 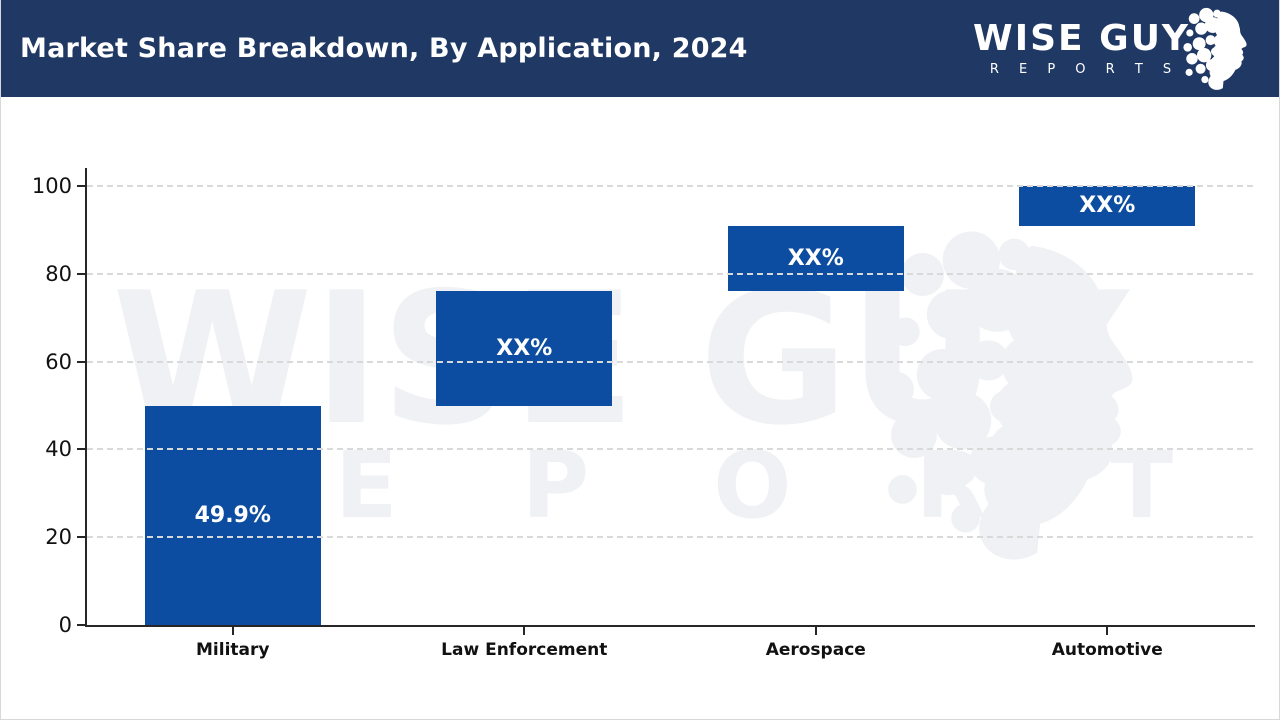 I want to click on logo-text: WISE GUY R E P O R T S, so click(x=1081, y=47).